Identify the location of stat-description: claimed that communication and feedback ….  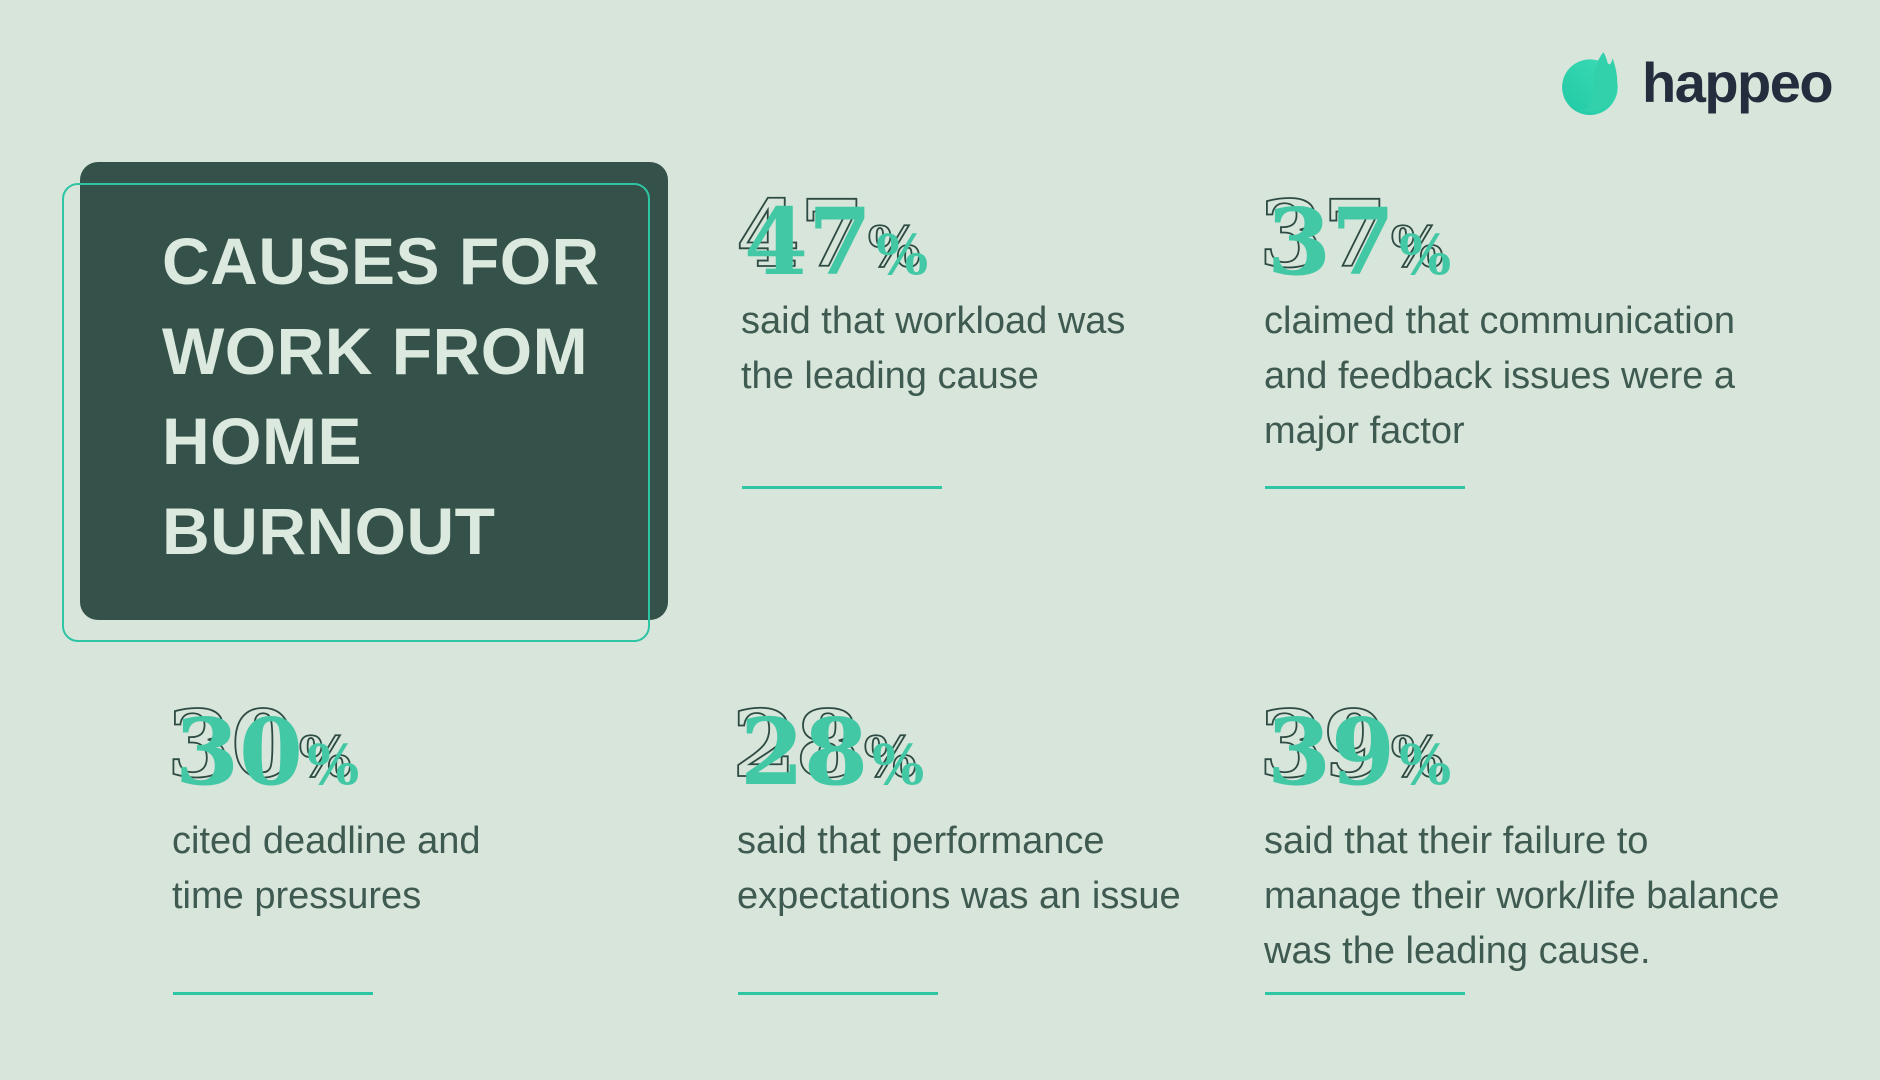
(1500, 376).